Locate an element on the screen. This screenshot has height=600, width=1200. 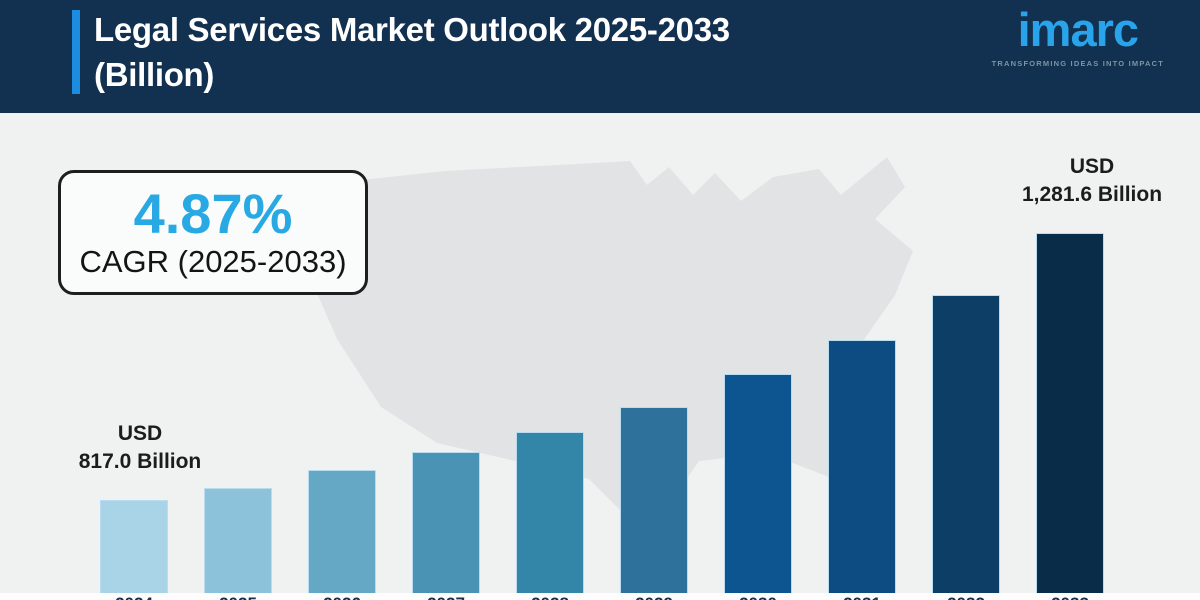
bar-2029 is located at coordinates (654, 500).